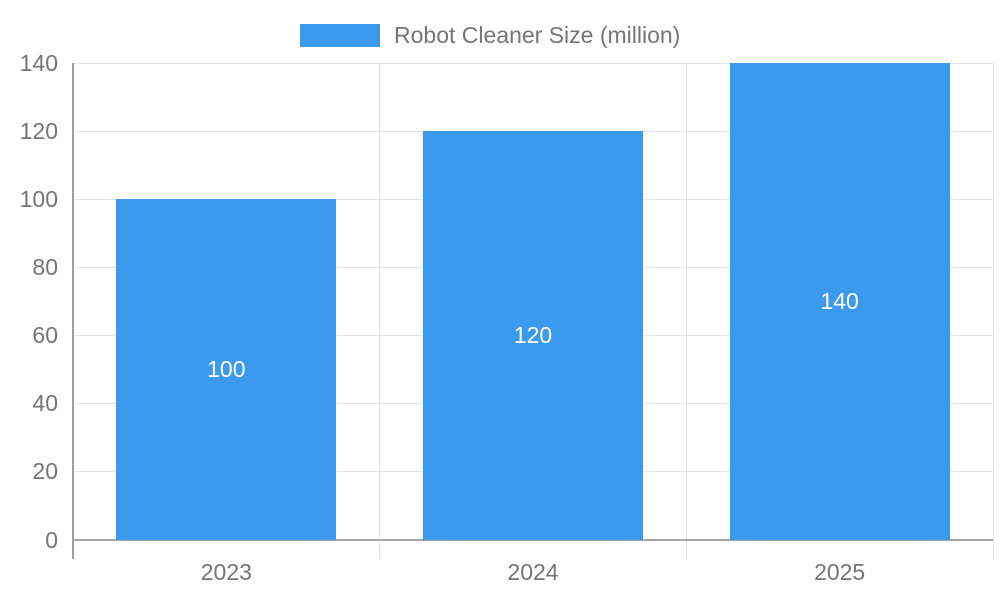 The image size is (1000, 600). Describe the element at coordinates (45, 266) in the screenshot. I see `y-tick-label: 80` at that location.